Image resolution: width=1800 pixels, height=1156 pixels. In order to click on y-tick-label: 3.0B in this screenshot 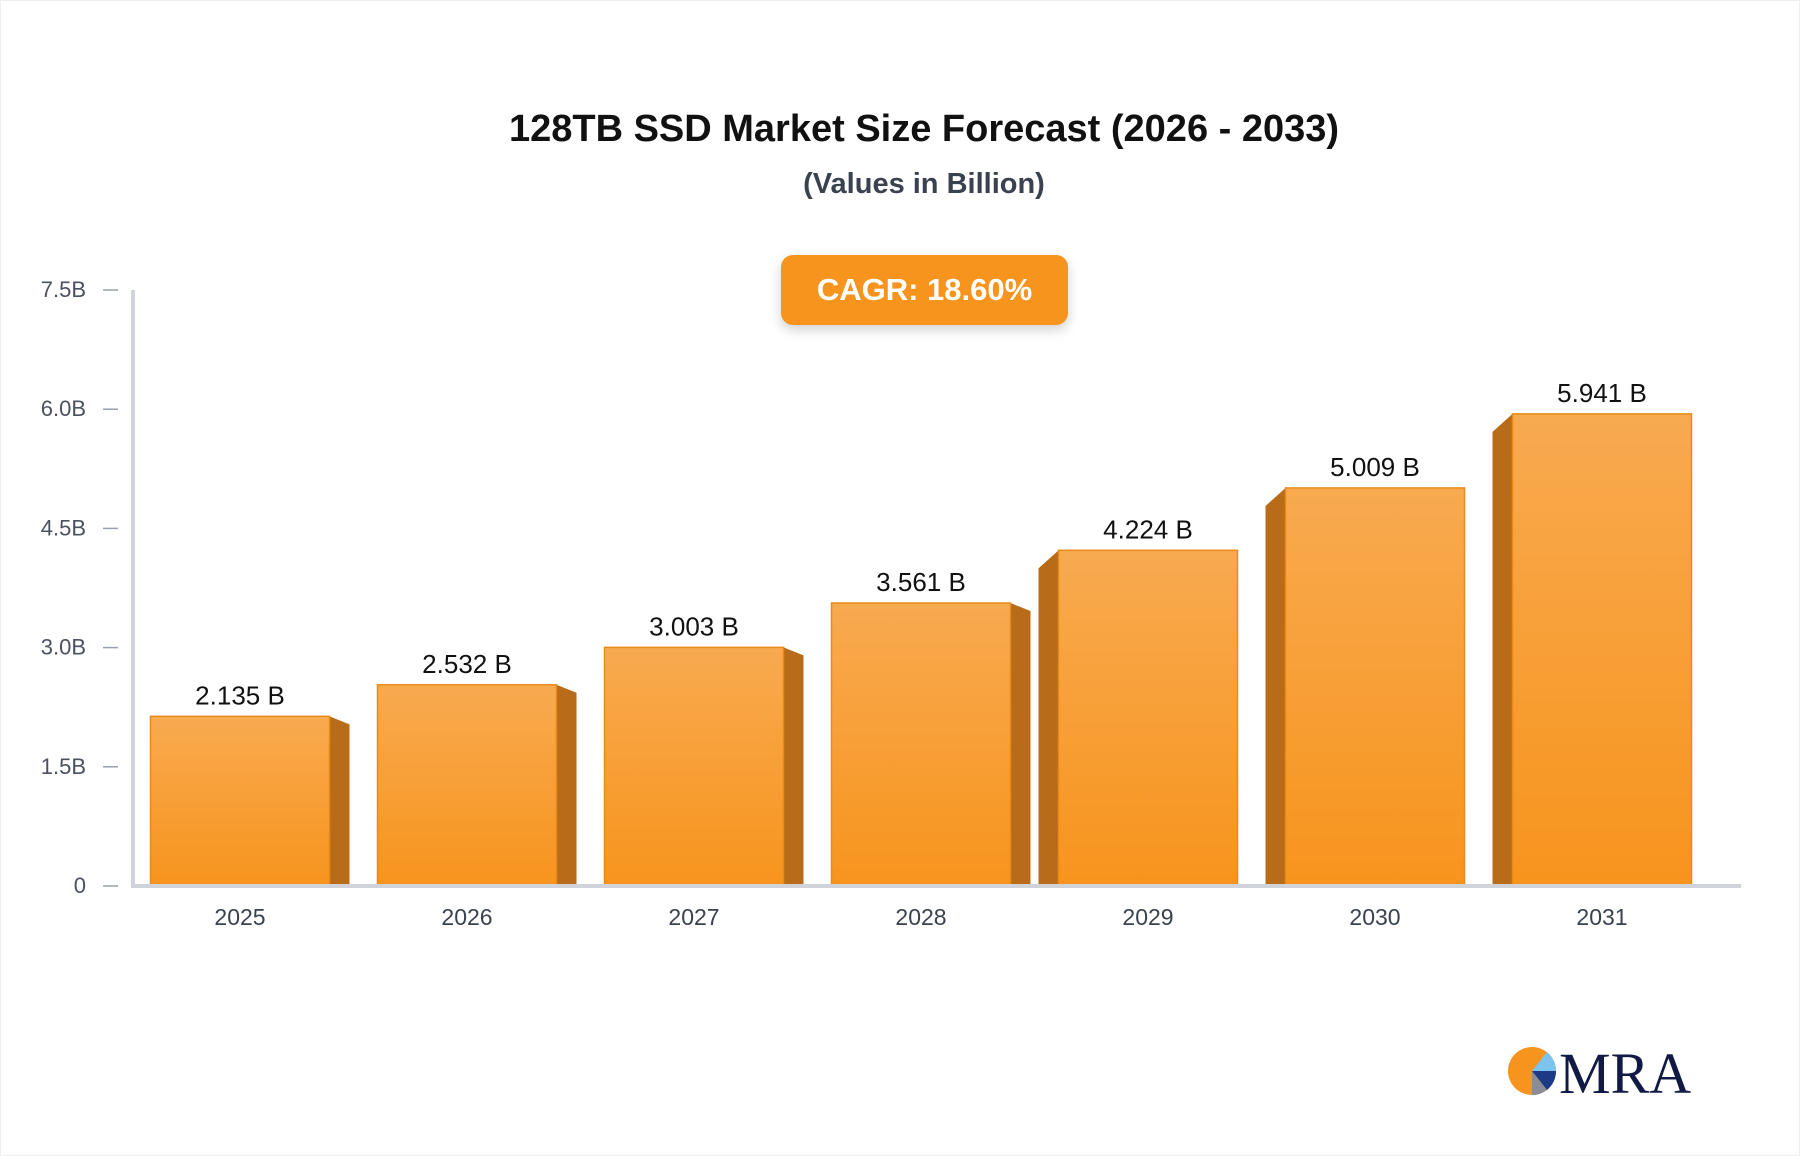, I will do `click(63, 647)`.